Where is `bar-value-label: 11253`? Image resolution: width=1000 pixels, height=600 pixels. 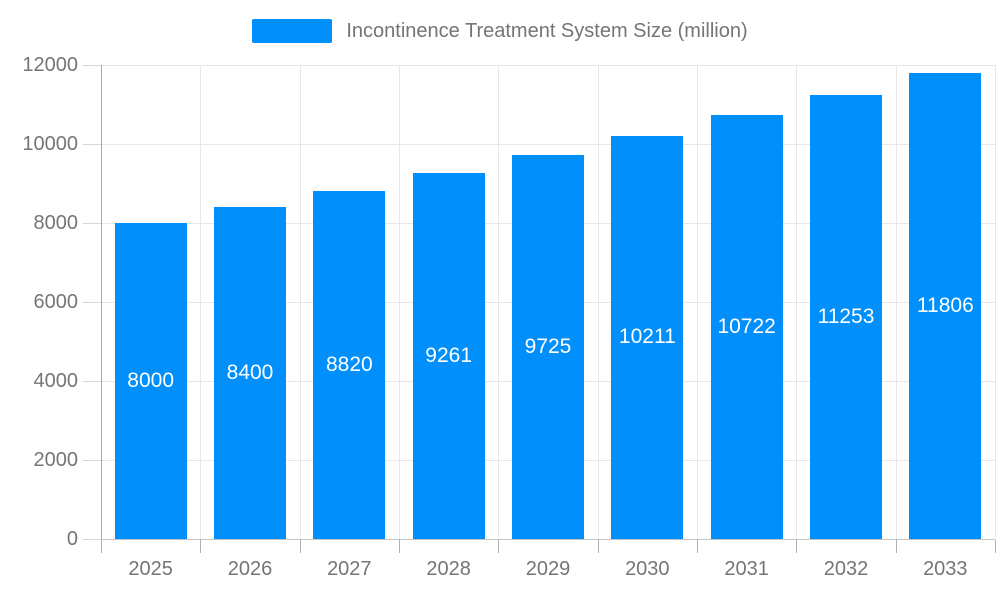
bar-value-label: 11253 is located at coordinates (846, 316).